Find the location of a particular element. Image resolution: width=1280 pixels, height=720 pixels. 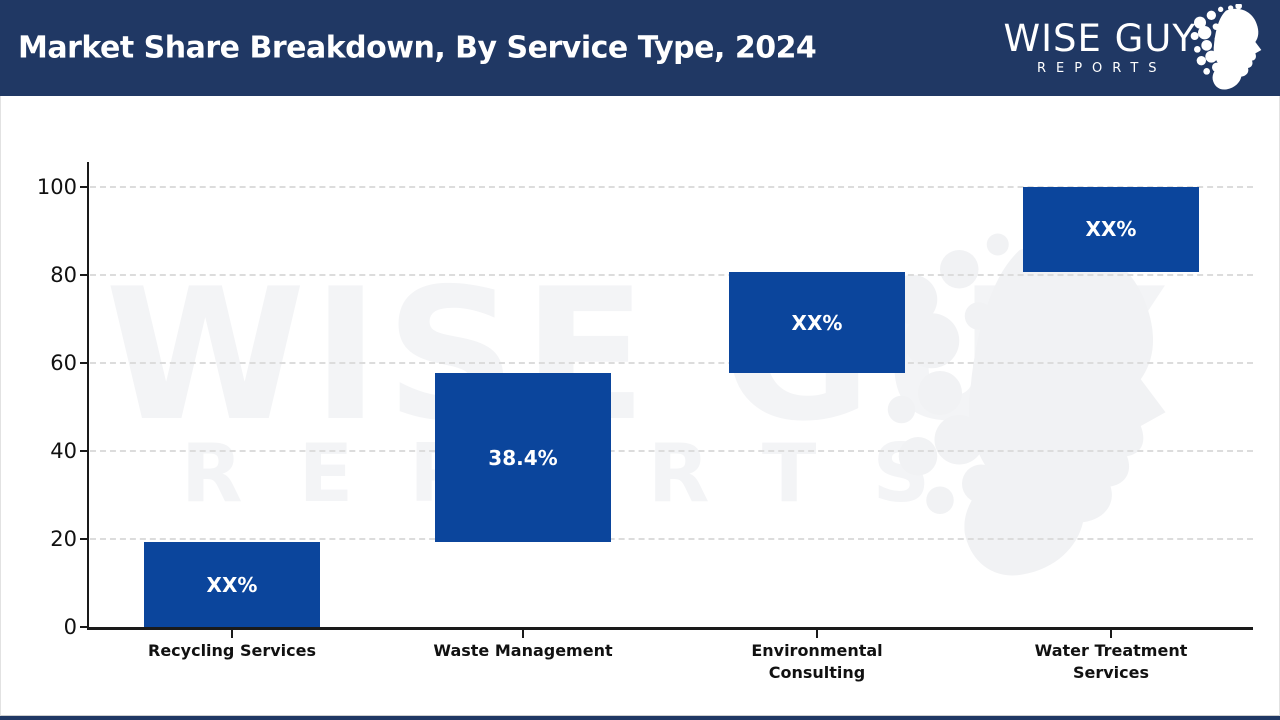

footer-accent-bar is located at coordinates (640, 718).